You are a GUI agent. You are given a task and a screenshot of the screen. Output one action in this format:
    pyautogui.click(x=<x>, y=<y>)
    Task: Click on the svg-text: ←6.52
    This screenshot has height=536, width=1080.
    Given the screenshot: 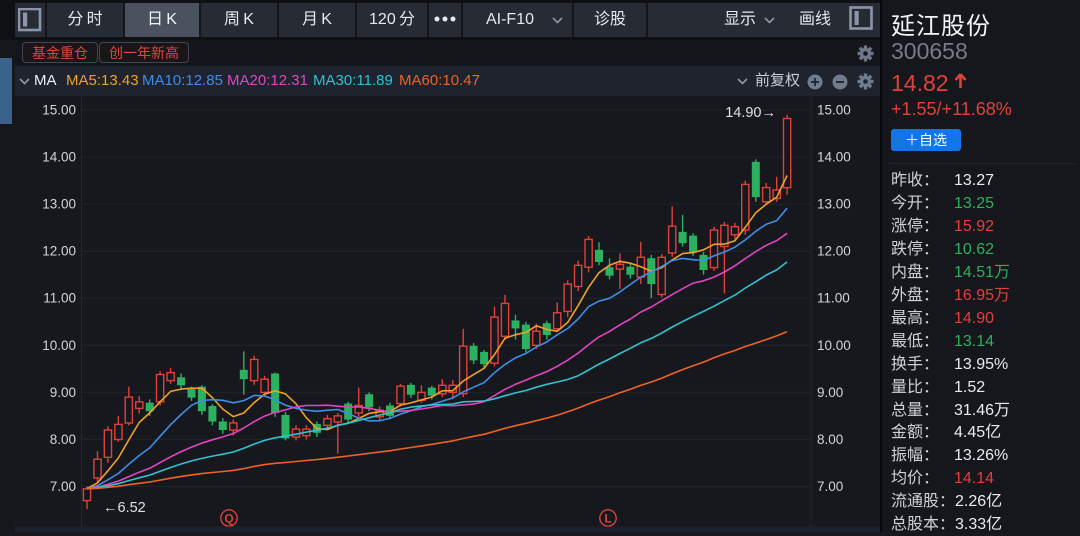 What is the action you would take?
    pyautogui.click(x=124, y=508)
    